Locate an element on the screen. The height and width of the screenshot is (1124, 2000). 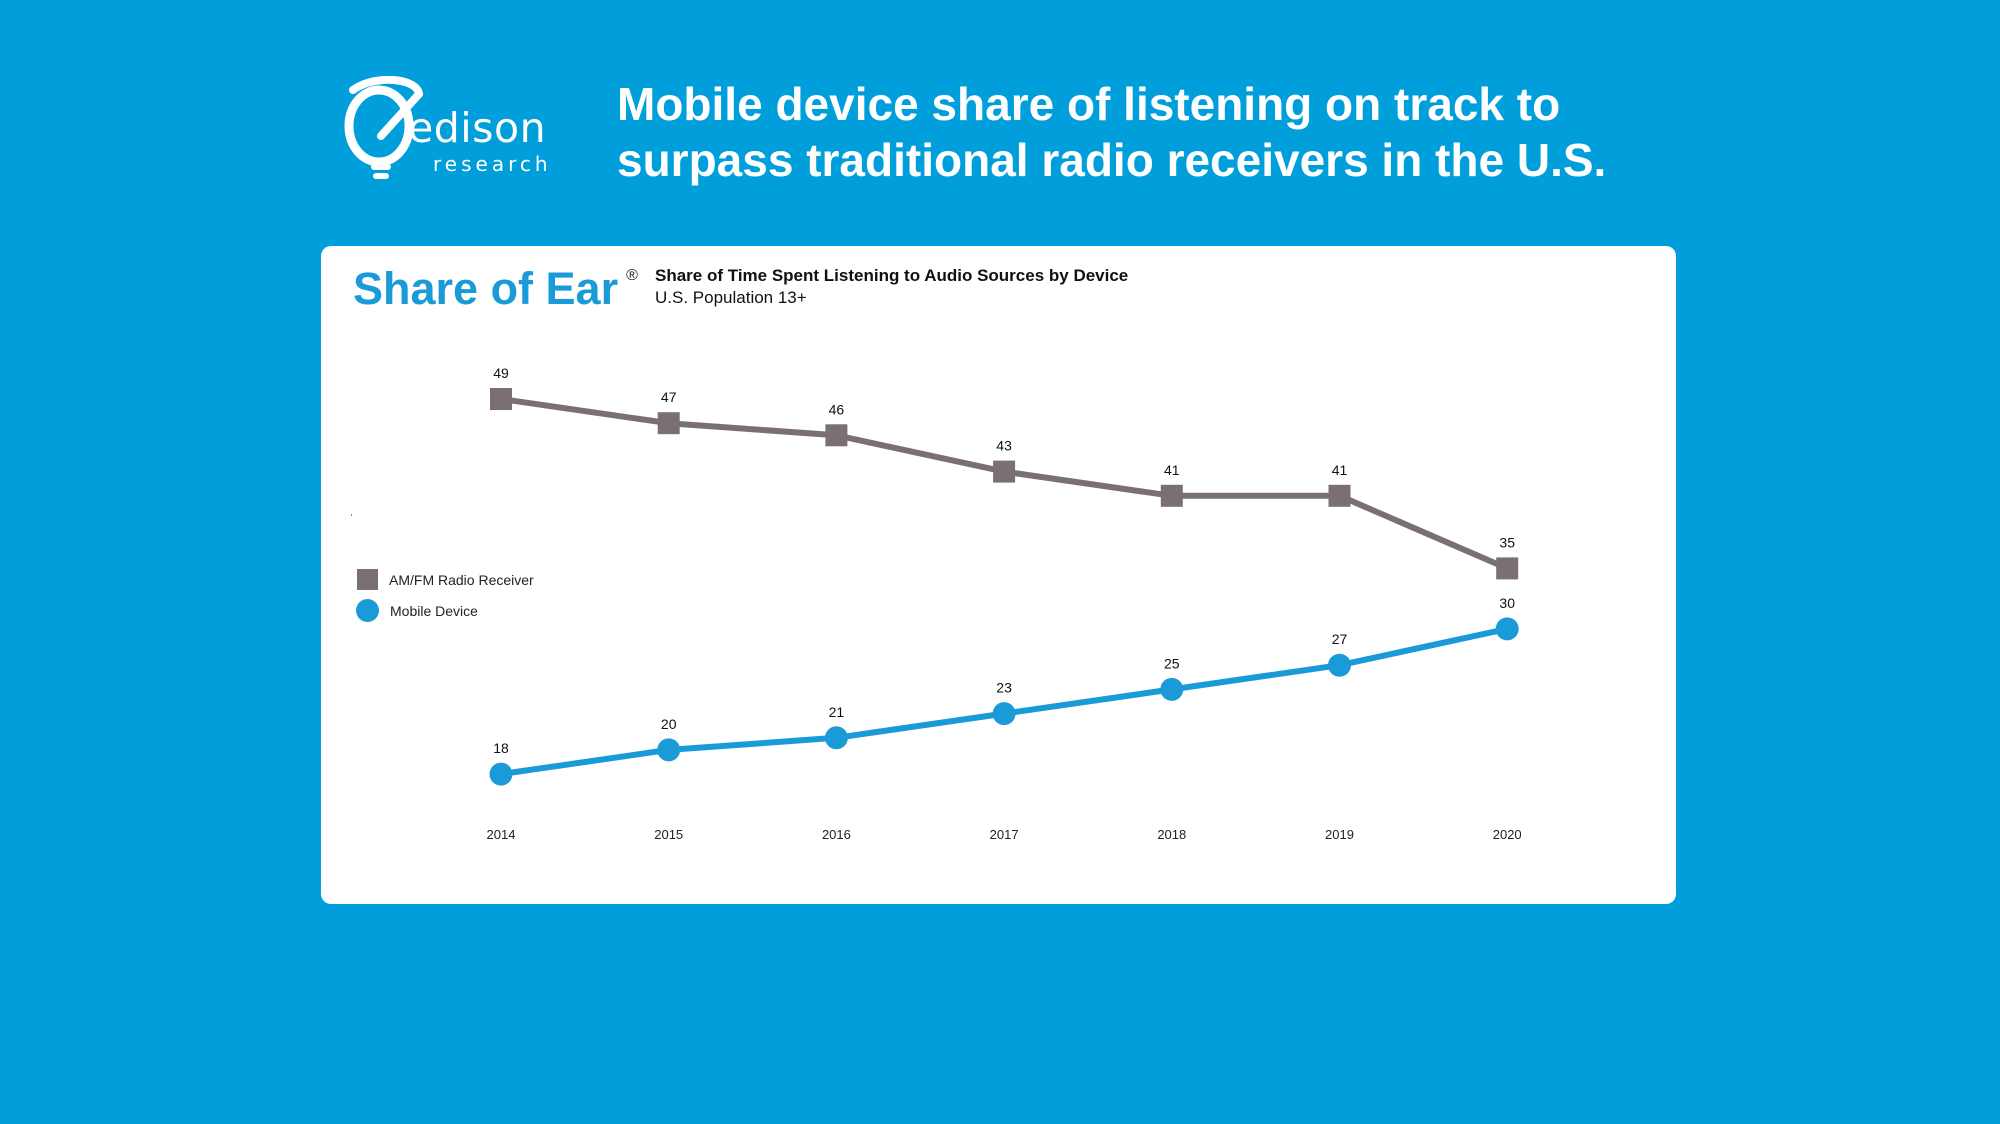
lightbulb-logo-icon is located at coordinates (383, 127).